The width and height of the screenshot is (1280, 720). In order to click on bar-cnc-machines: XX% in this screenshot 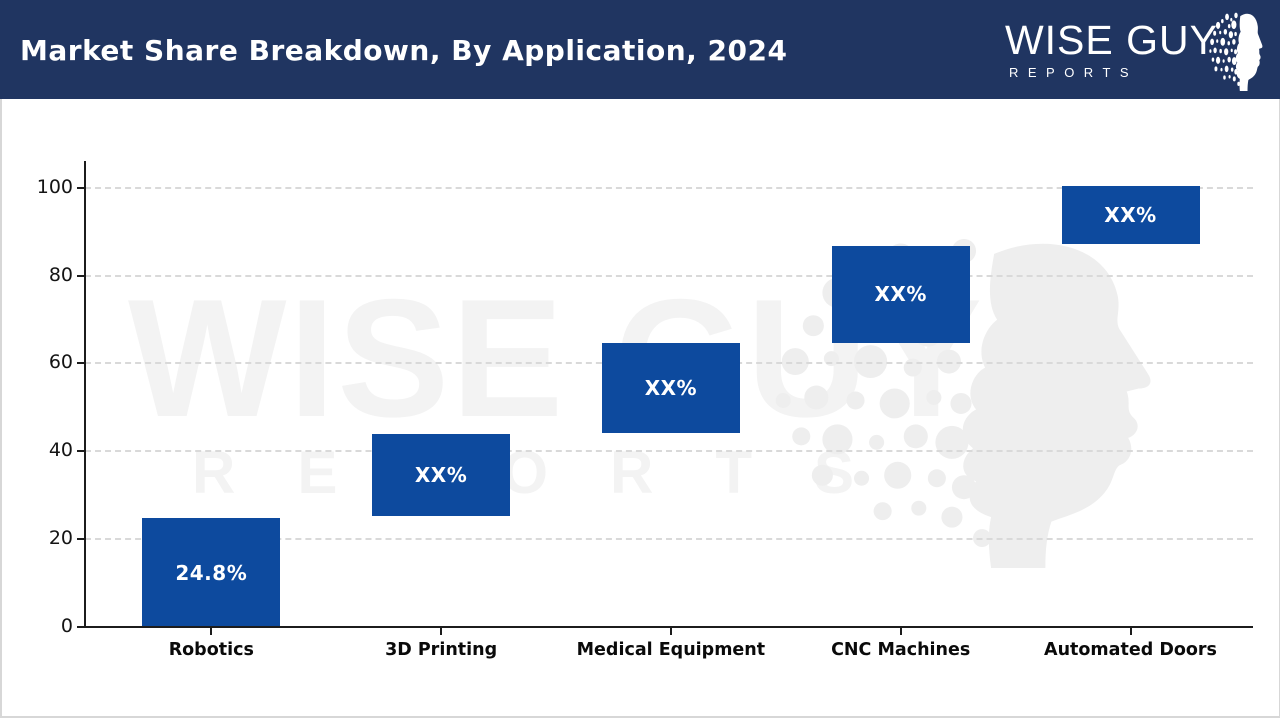, I will do `click(900, 294)`.